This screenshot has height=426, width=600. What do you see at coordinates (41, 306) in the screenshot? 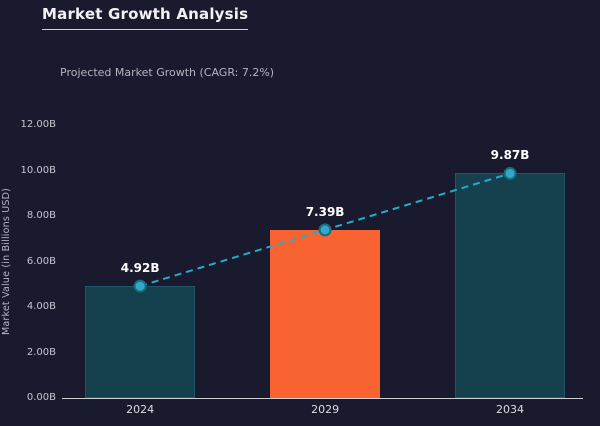
I see `y-tick-label: 4.00B` at bounding box center [41, 306].